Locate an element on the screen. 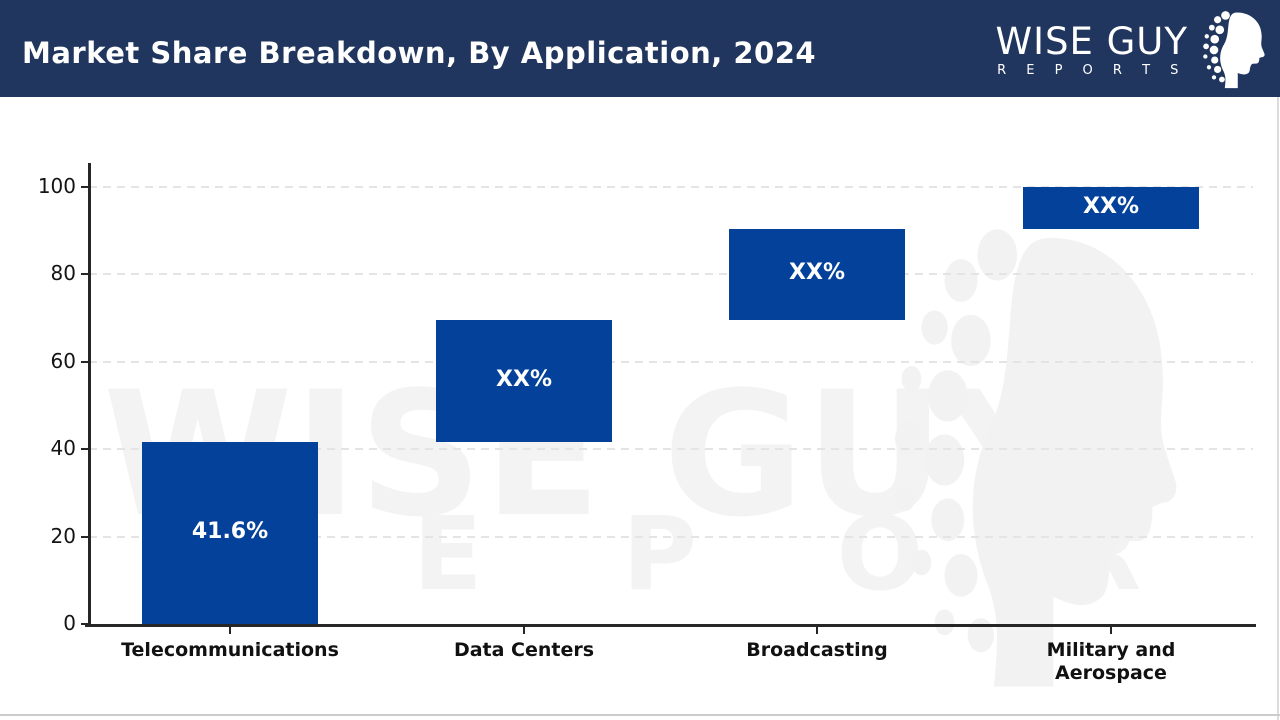 The width and height of the screenshot is (1280, 720). x-tick-label: Broadcasting is located at coordinates (817, 650).